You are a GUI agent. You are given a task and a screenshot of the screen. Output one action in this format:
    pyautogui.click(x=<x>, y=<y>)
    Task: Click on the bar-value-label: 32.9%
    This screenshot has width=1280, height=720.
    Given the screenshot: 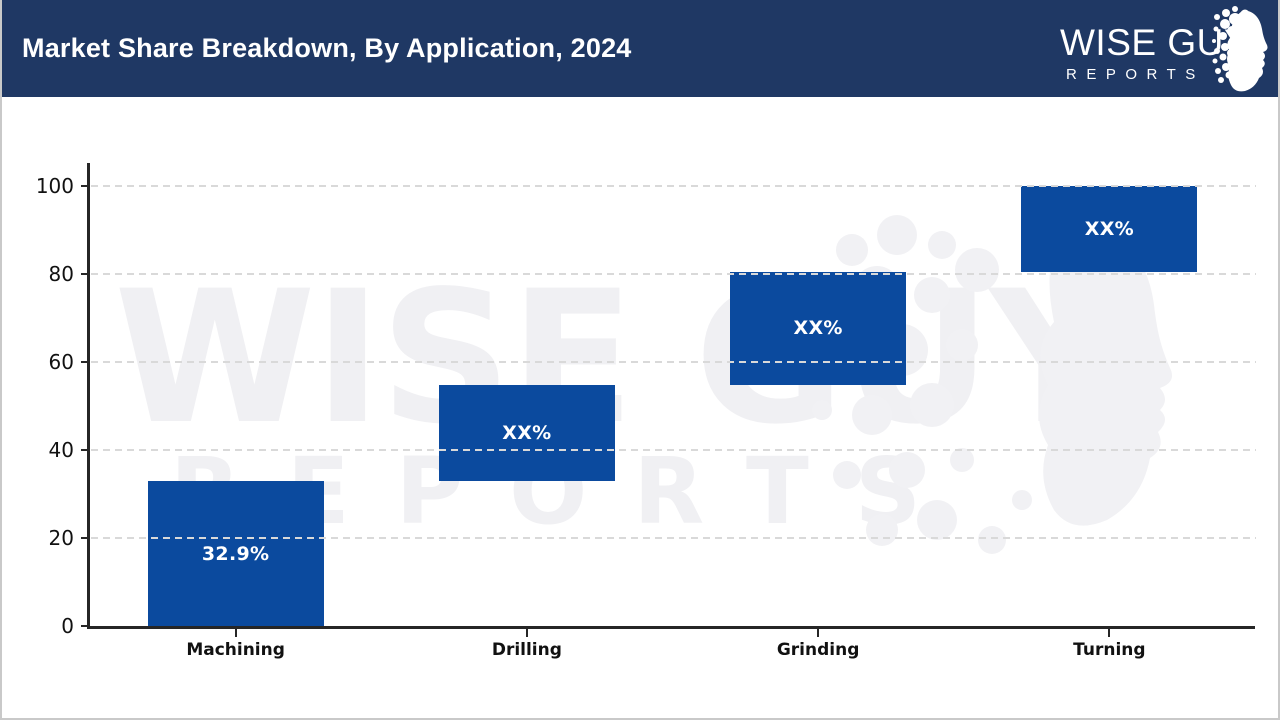 What is the action you would take?
    pyautogui.click(x=235, y=553)
    